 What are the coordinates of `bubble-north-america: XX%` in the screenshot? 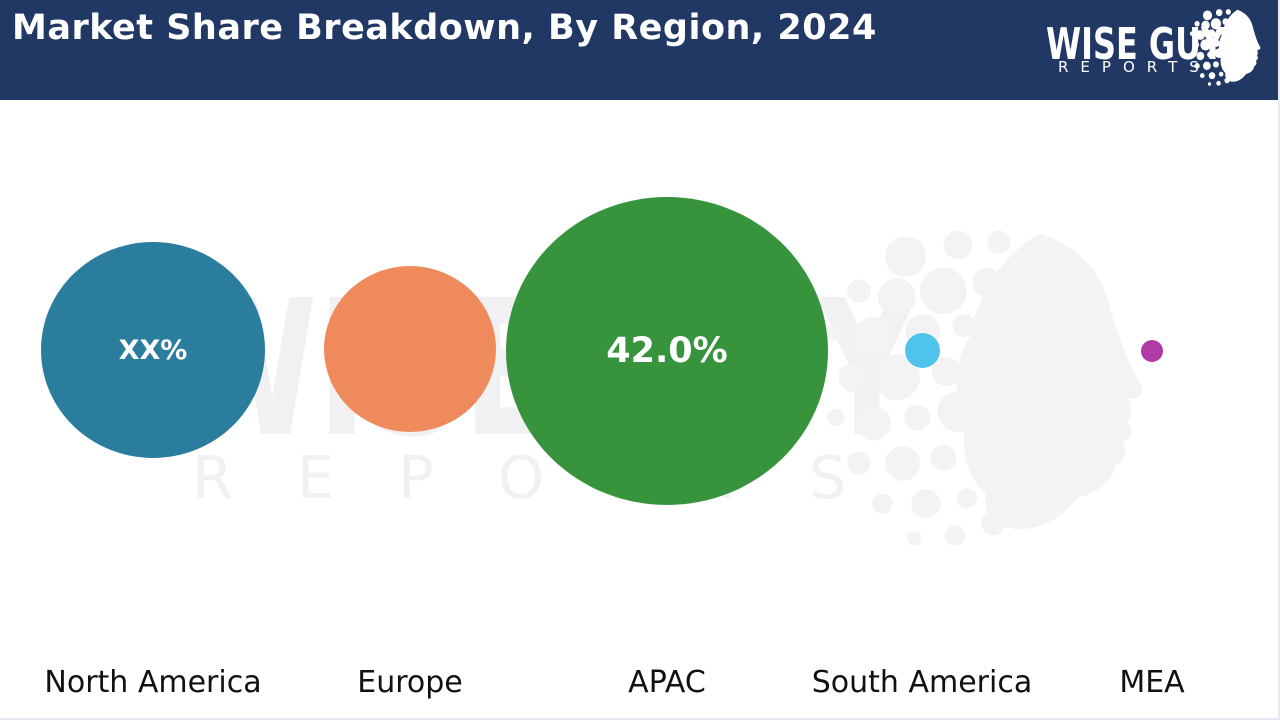 It's located at (153, 350).